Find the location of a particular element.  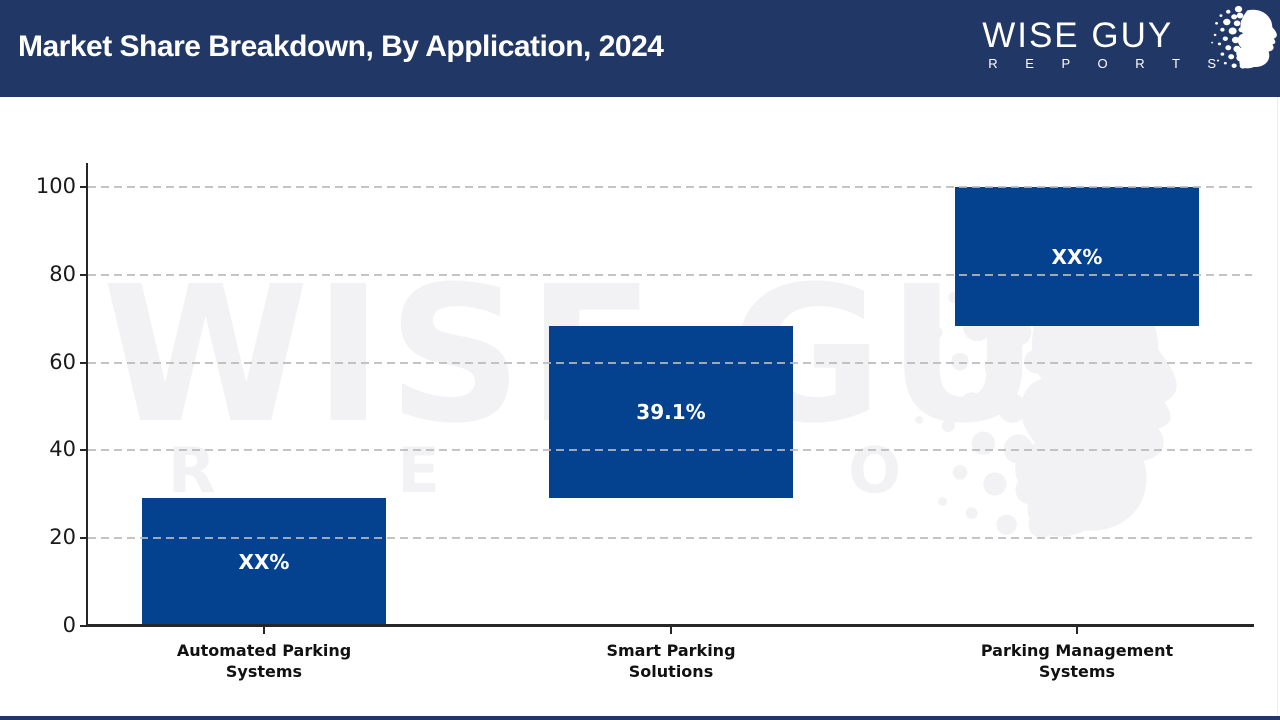

logo-text: WISE GUY R E P O R T S is located at coordinates (1105, 44).